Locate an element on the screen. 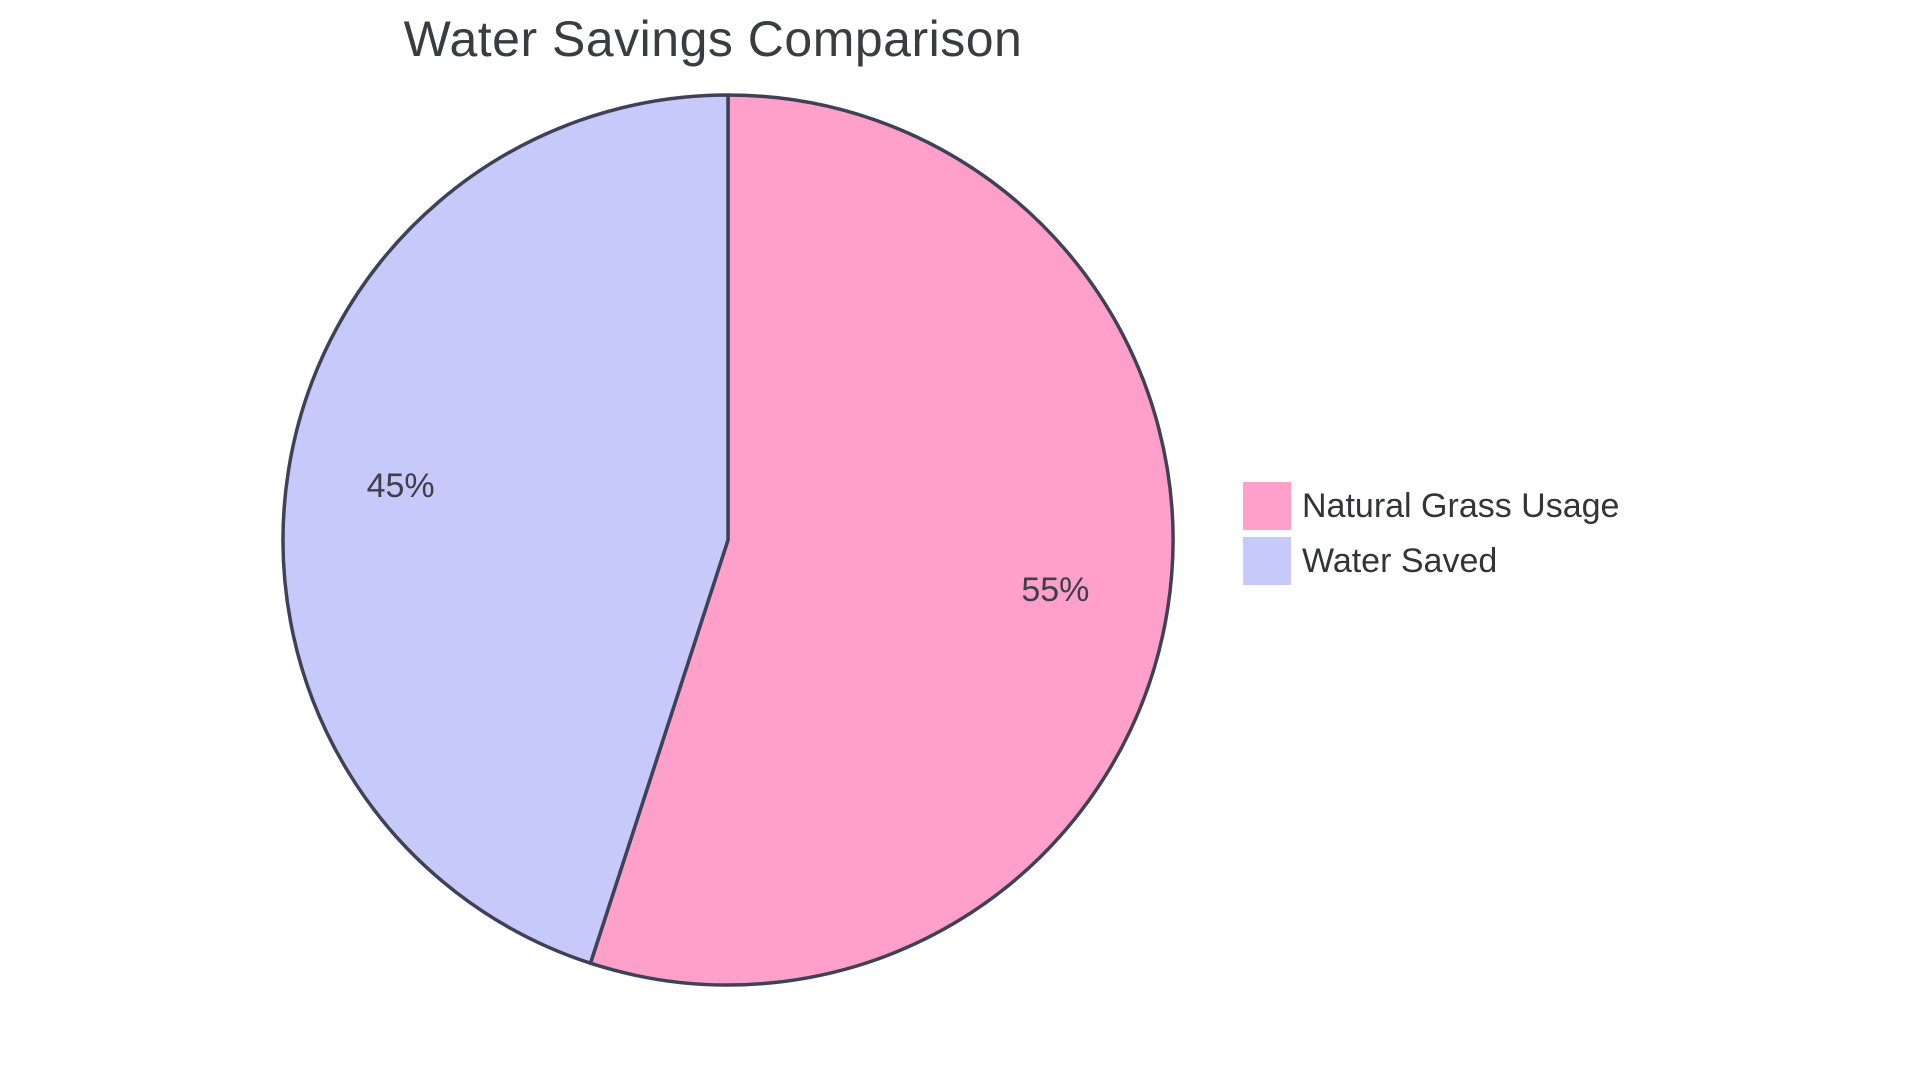 The image size is (1920, 1083). slice-percent-label-water-saved: 45% is located at coordinates (401, 486).